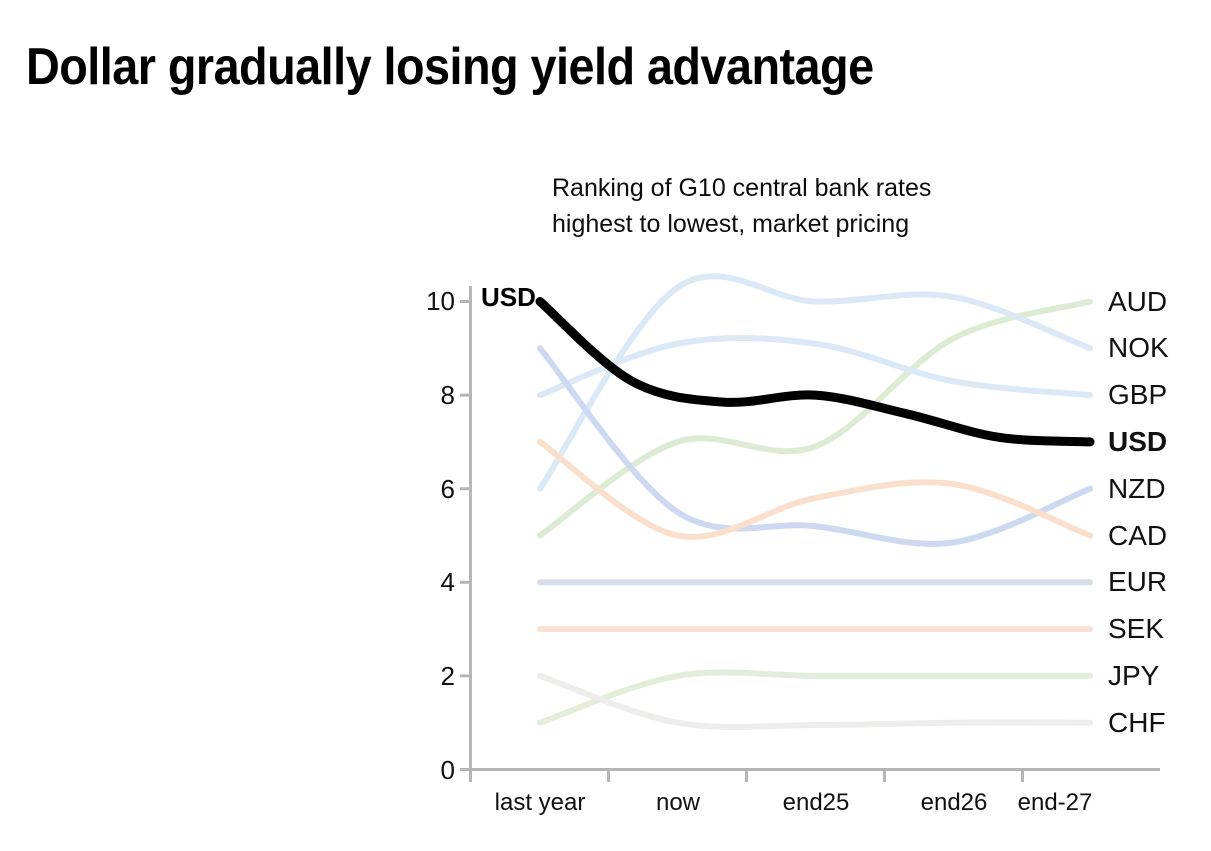 The image size is (1211, 851). I want to click on series-end-label-usd: USD, so click(1138, 441).